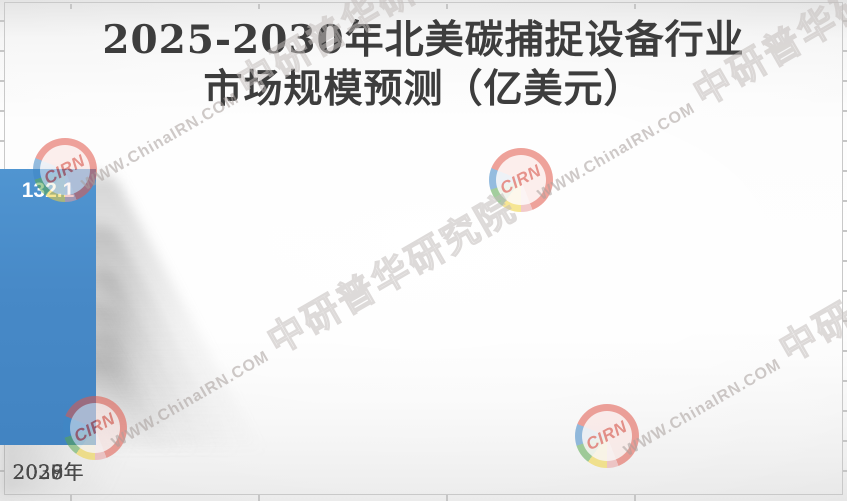 The image size is (847, 501). I want to click on x-axis-label-2030: 2030年, so click(48, 472).